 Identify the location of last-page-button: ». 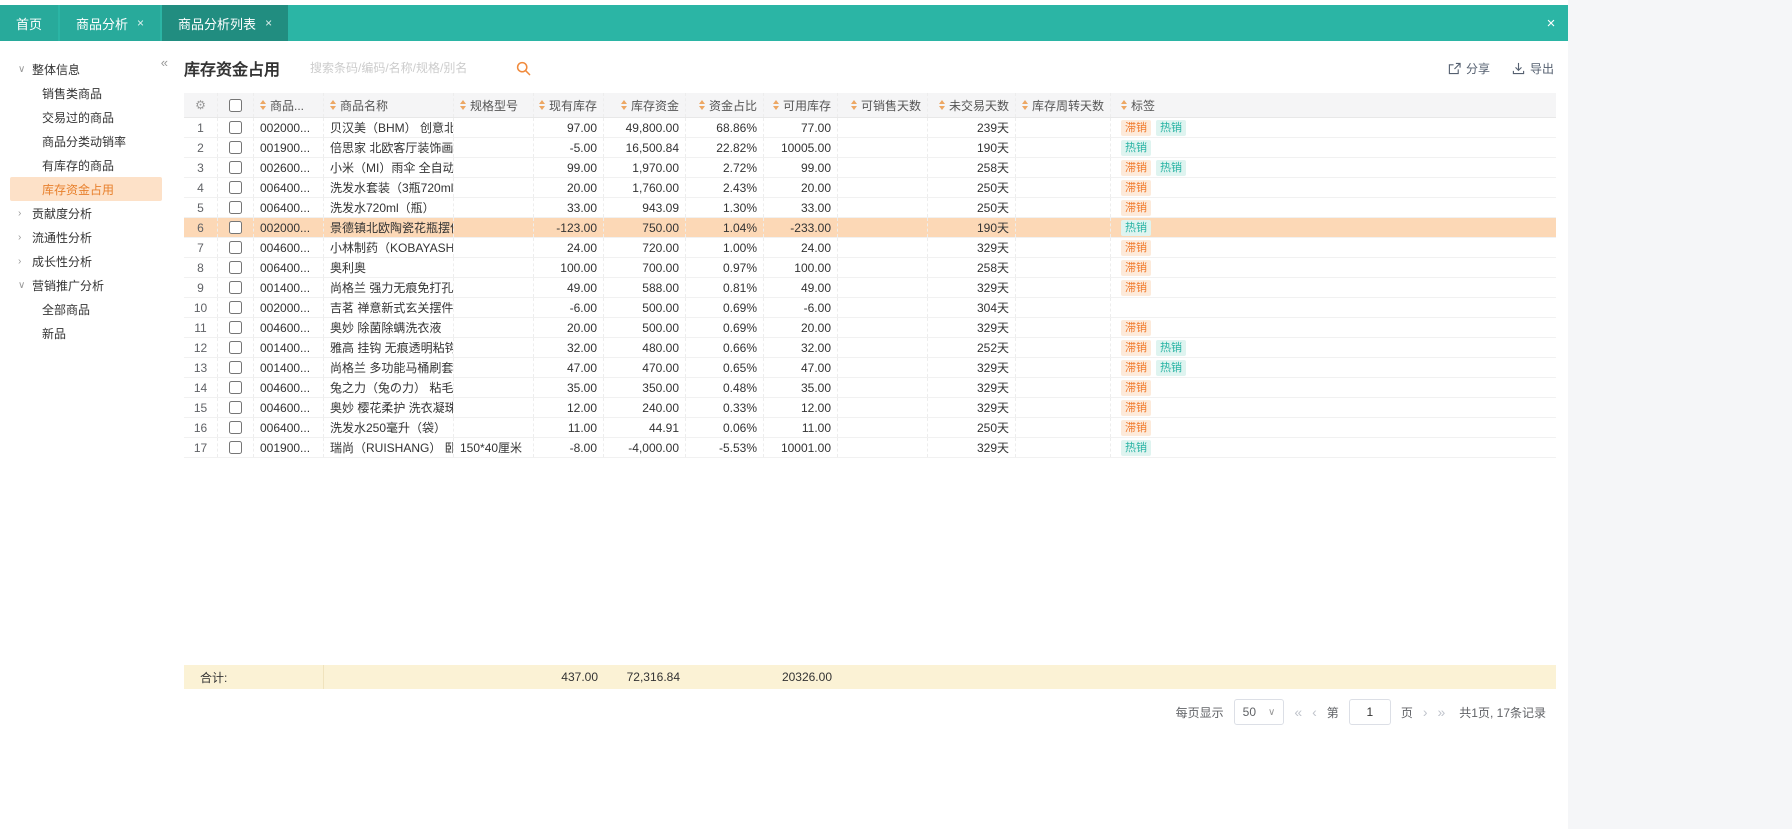
(1441, 712).